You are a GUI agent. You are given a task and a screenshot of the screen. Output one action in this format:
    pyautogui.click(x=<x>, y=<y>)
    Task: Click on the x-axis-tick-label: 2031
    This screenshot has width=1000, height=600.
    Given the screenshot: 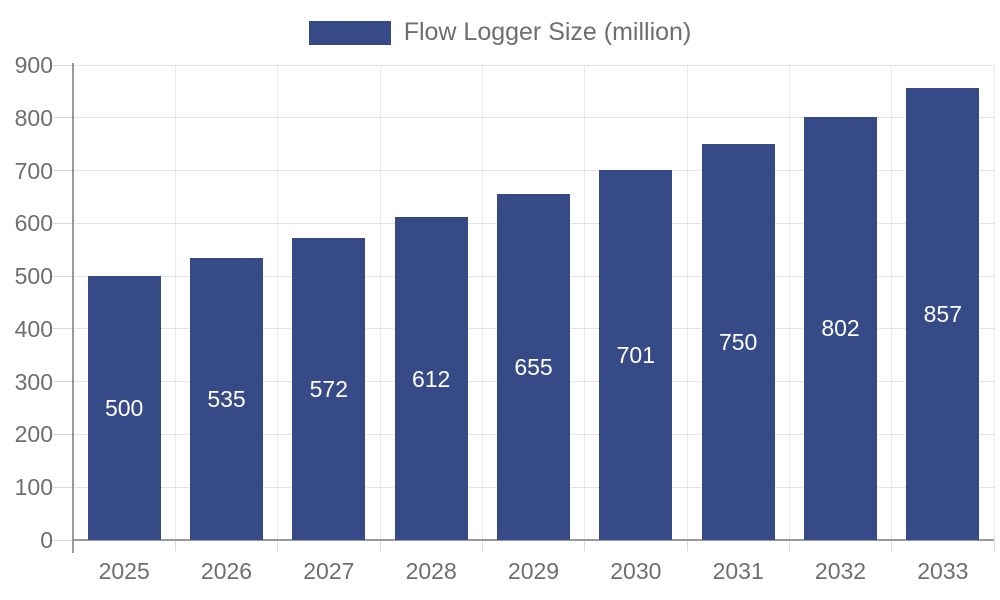 What is the action you would take?
    pyautogui.click(x=738, y=571)
    